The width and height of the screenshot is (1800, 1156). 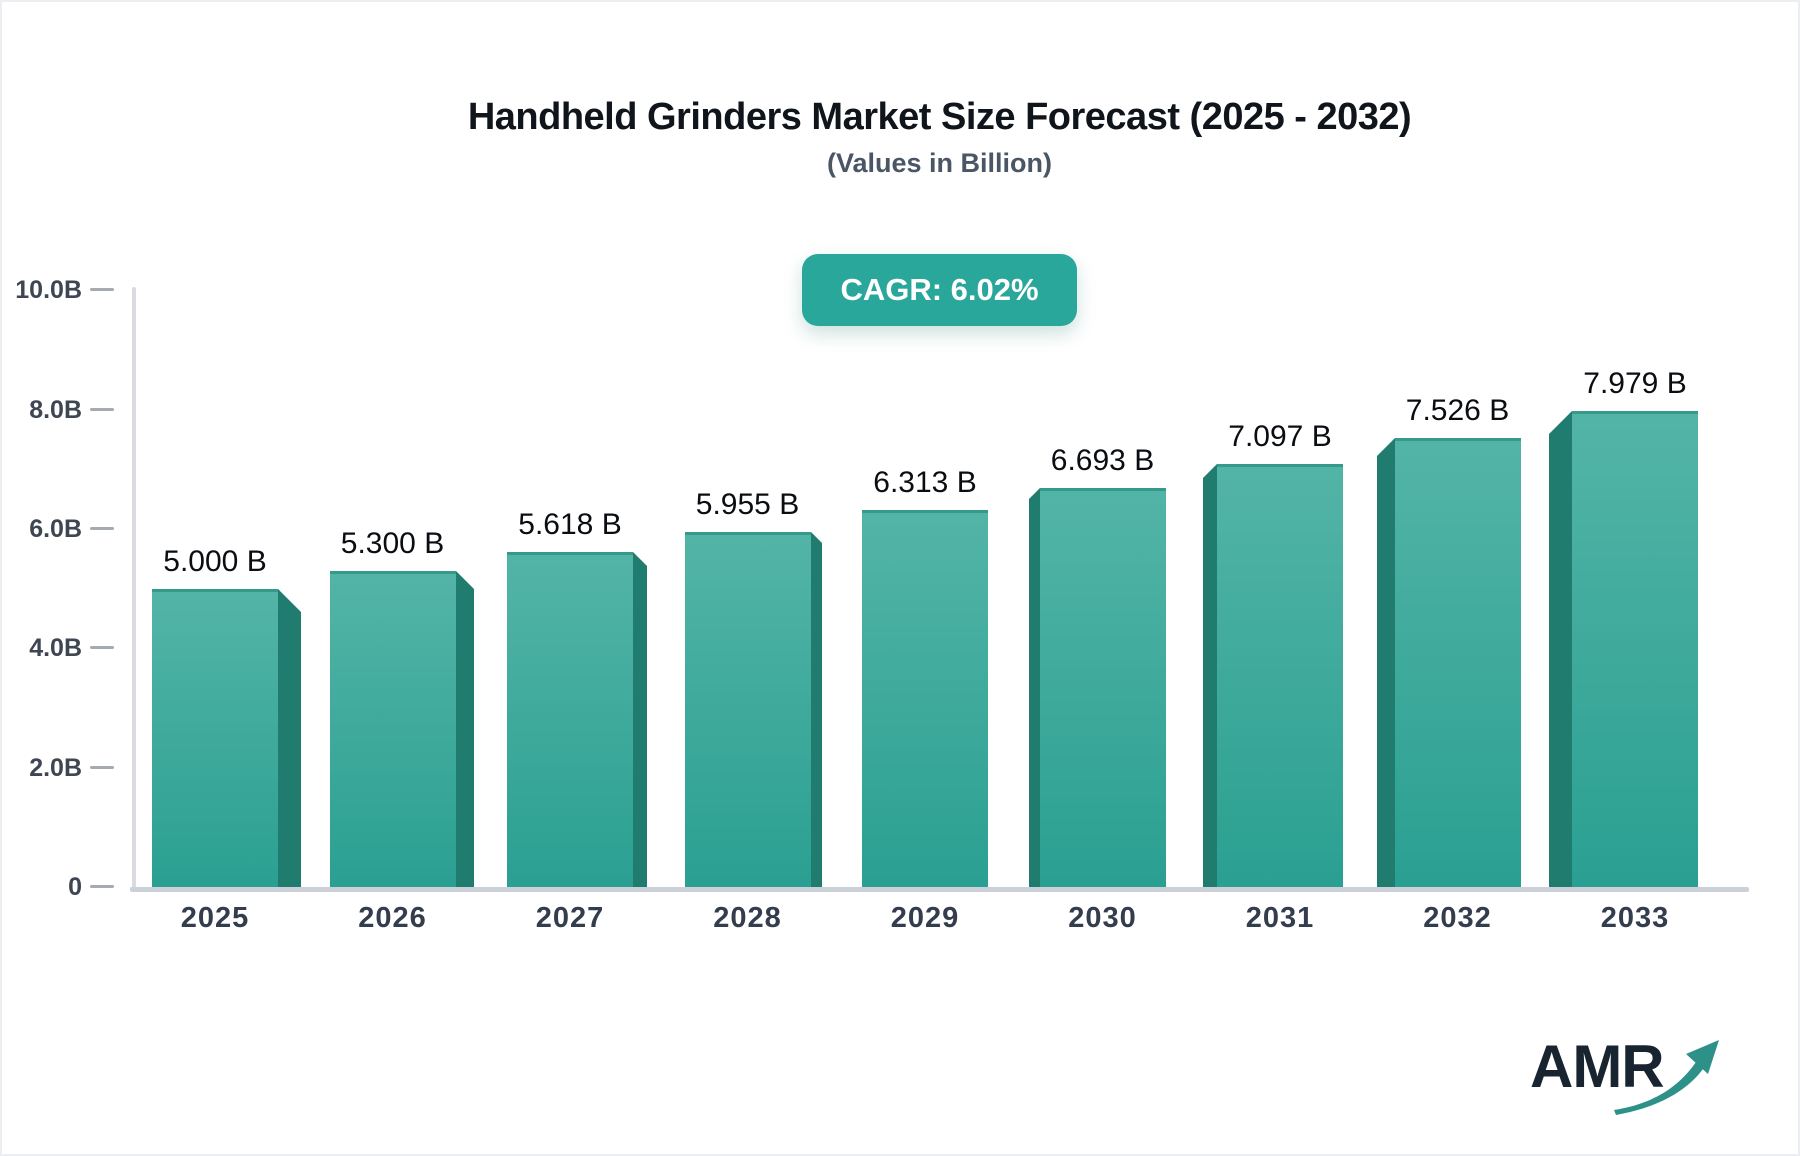 What do you see at coordinates (939, 163) in the screenshot?
I see `chart-subtitle: (Values in Billion)` at bounding box center [939, 163].